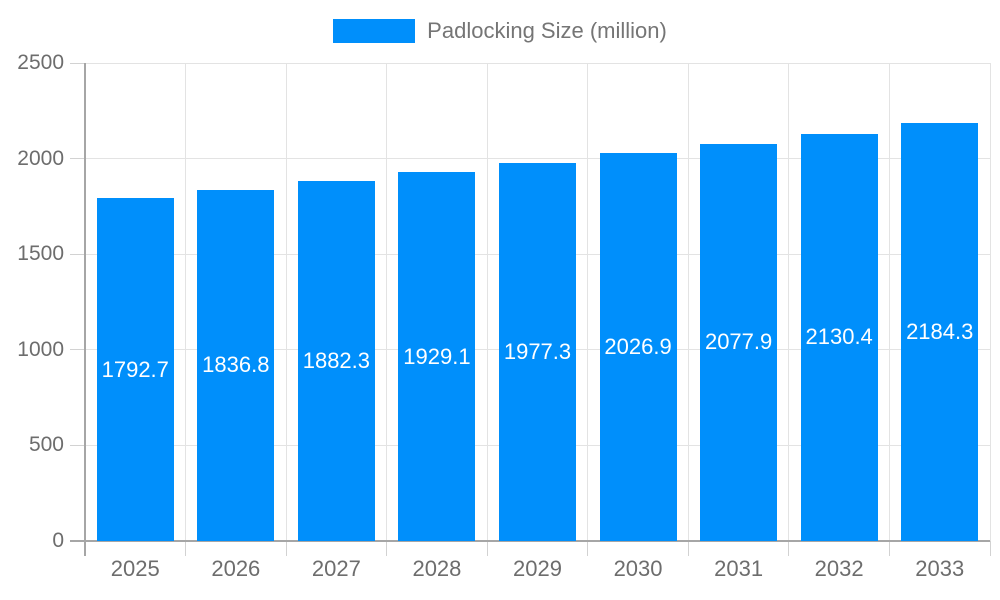 This screenshot has height=600, width=1000. Describe the element at coordinates (437, 568) in the screenshot. I see `x-axis-label: 2028` at that location.